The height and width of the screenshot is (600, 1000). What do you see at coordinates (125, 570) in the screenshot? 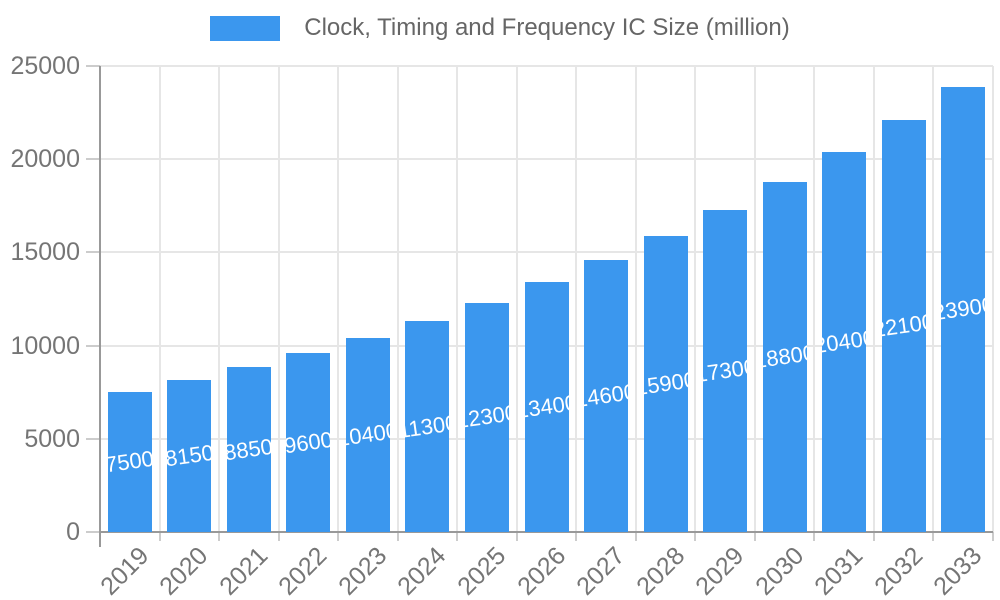
I see `x-axis-label: 2019` at bounding box center [125, 570].